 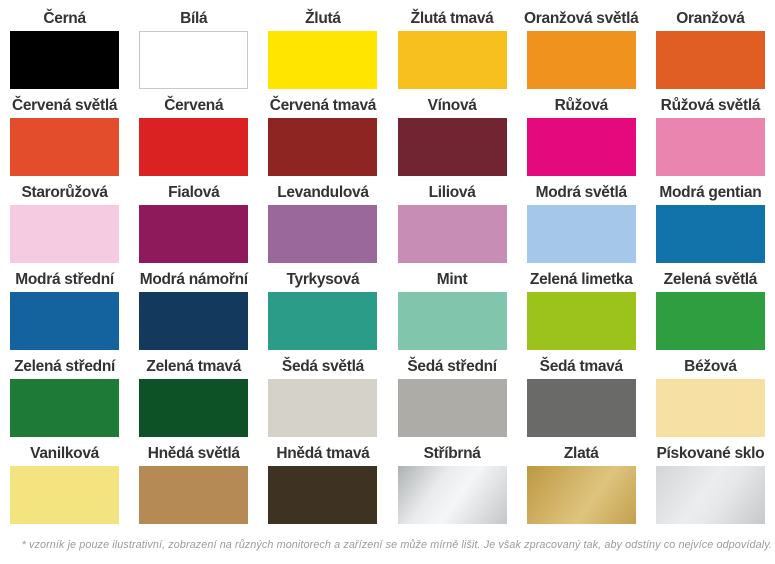 I want to click on swatch-cell: Béžová, so click(x=710, y=397).